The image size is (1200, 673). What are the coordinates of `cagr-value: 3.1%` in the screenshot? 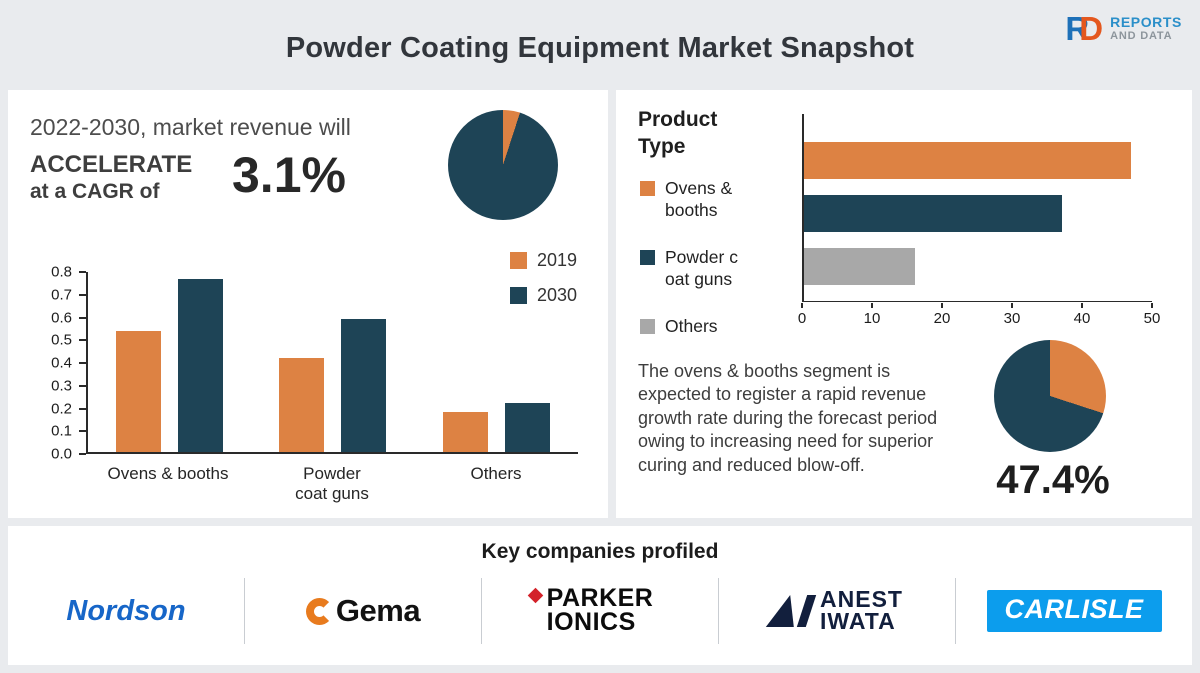 It's located at (289, 175).